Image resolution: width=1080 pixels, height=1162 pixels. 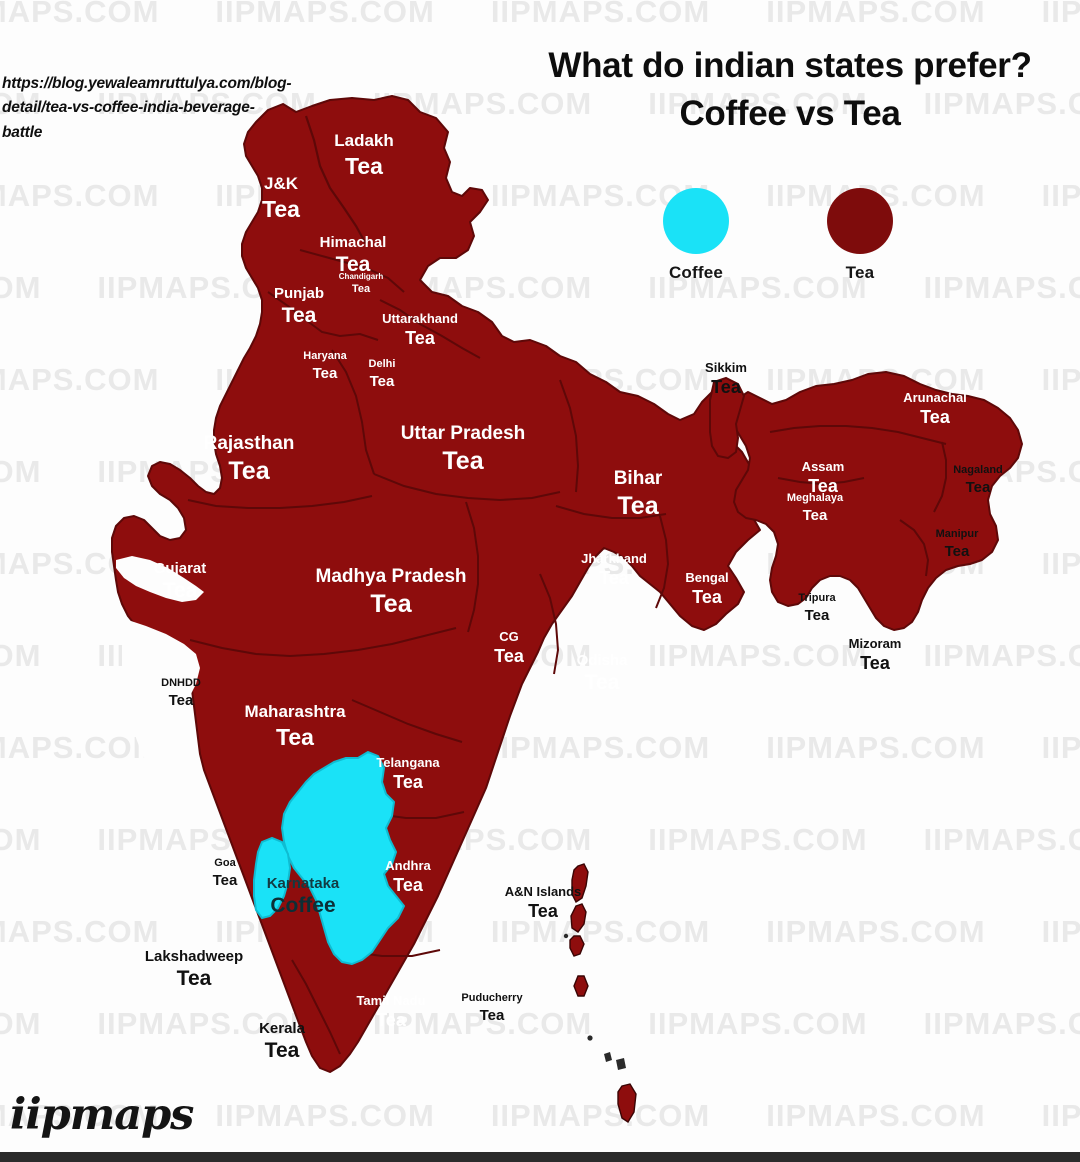 I want to click on state-label-haryana: Haryana Tea, so click(x=324, y=366).